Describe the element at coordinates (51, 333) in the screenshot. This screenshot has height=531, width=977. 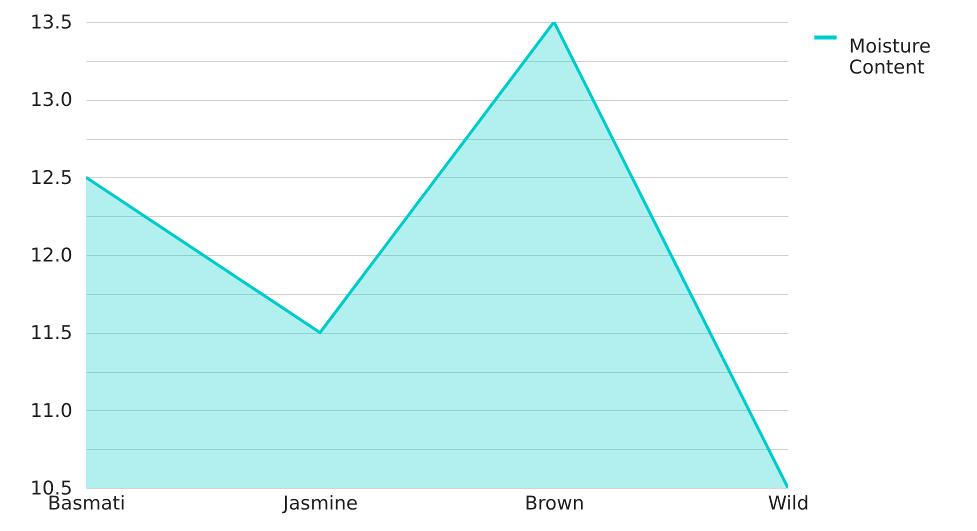
I see `y-tick-label: 11.5` at that location.